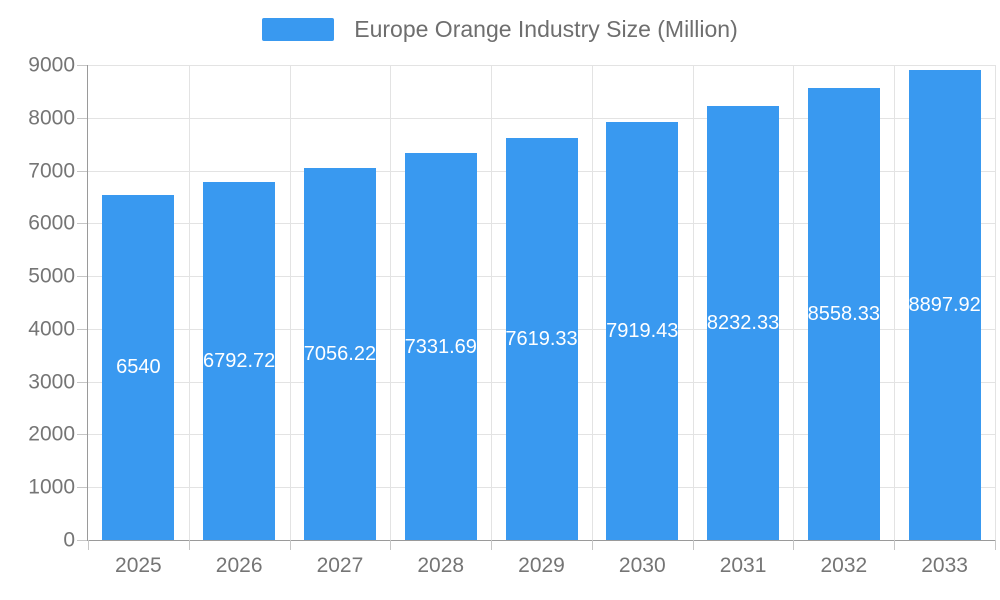 Image resolution: width=1000 pixels, height=600 pixels. Describe the element at coordinates (944, 565) in the screenshot. I see `x-axis-label: 2033` at that location.